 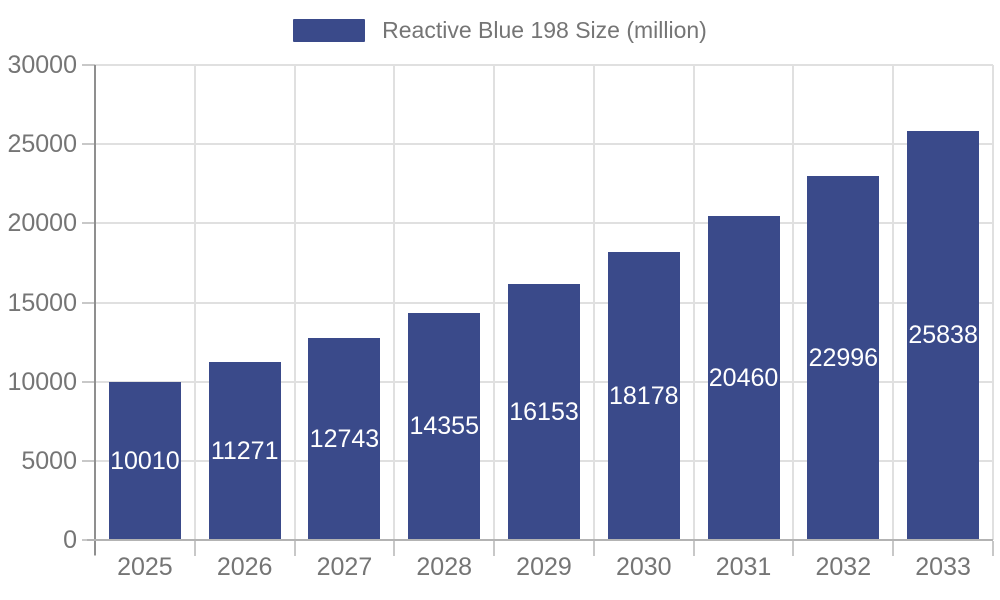 I want to click on y-tick-label: 0, so click(x=70, y=540).